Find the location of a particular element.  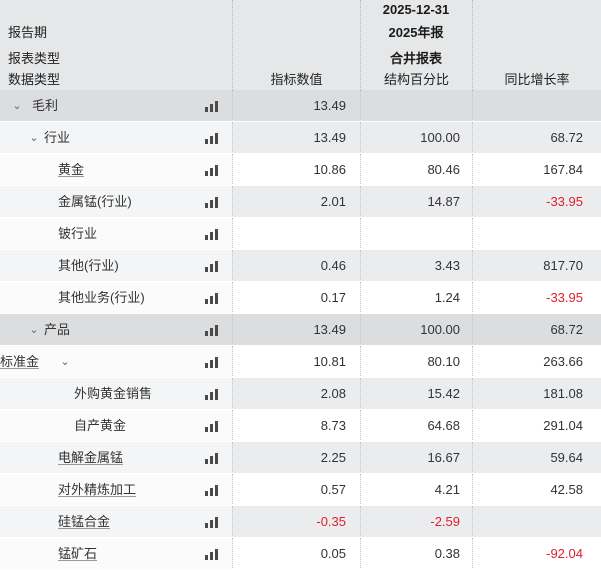

cell-结构百分比: 64.68 is located at coordinates (443, 425).